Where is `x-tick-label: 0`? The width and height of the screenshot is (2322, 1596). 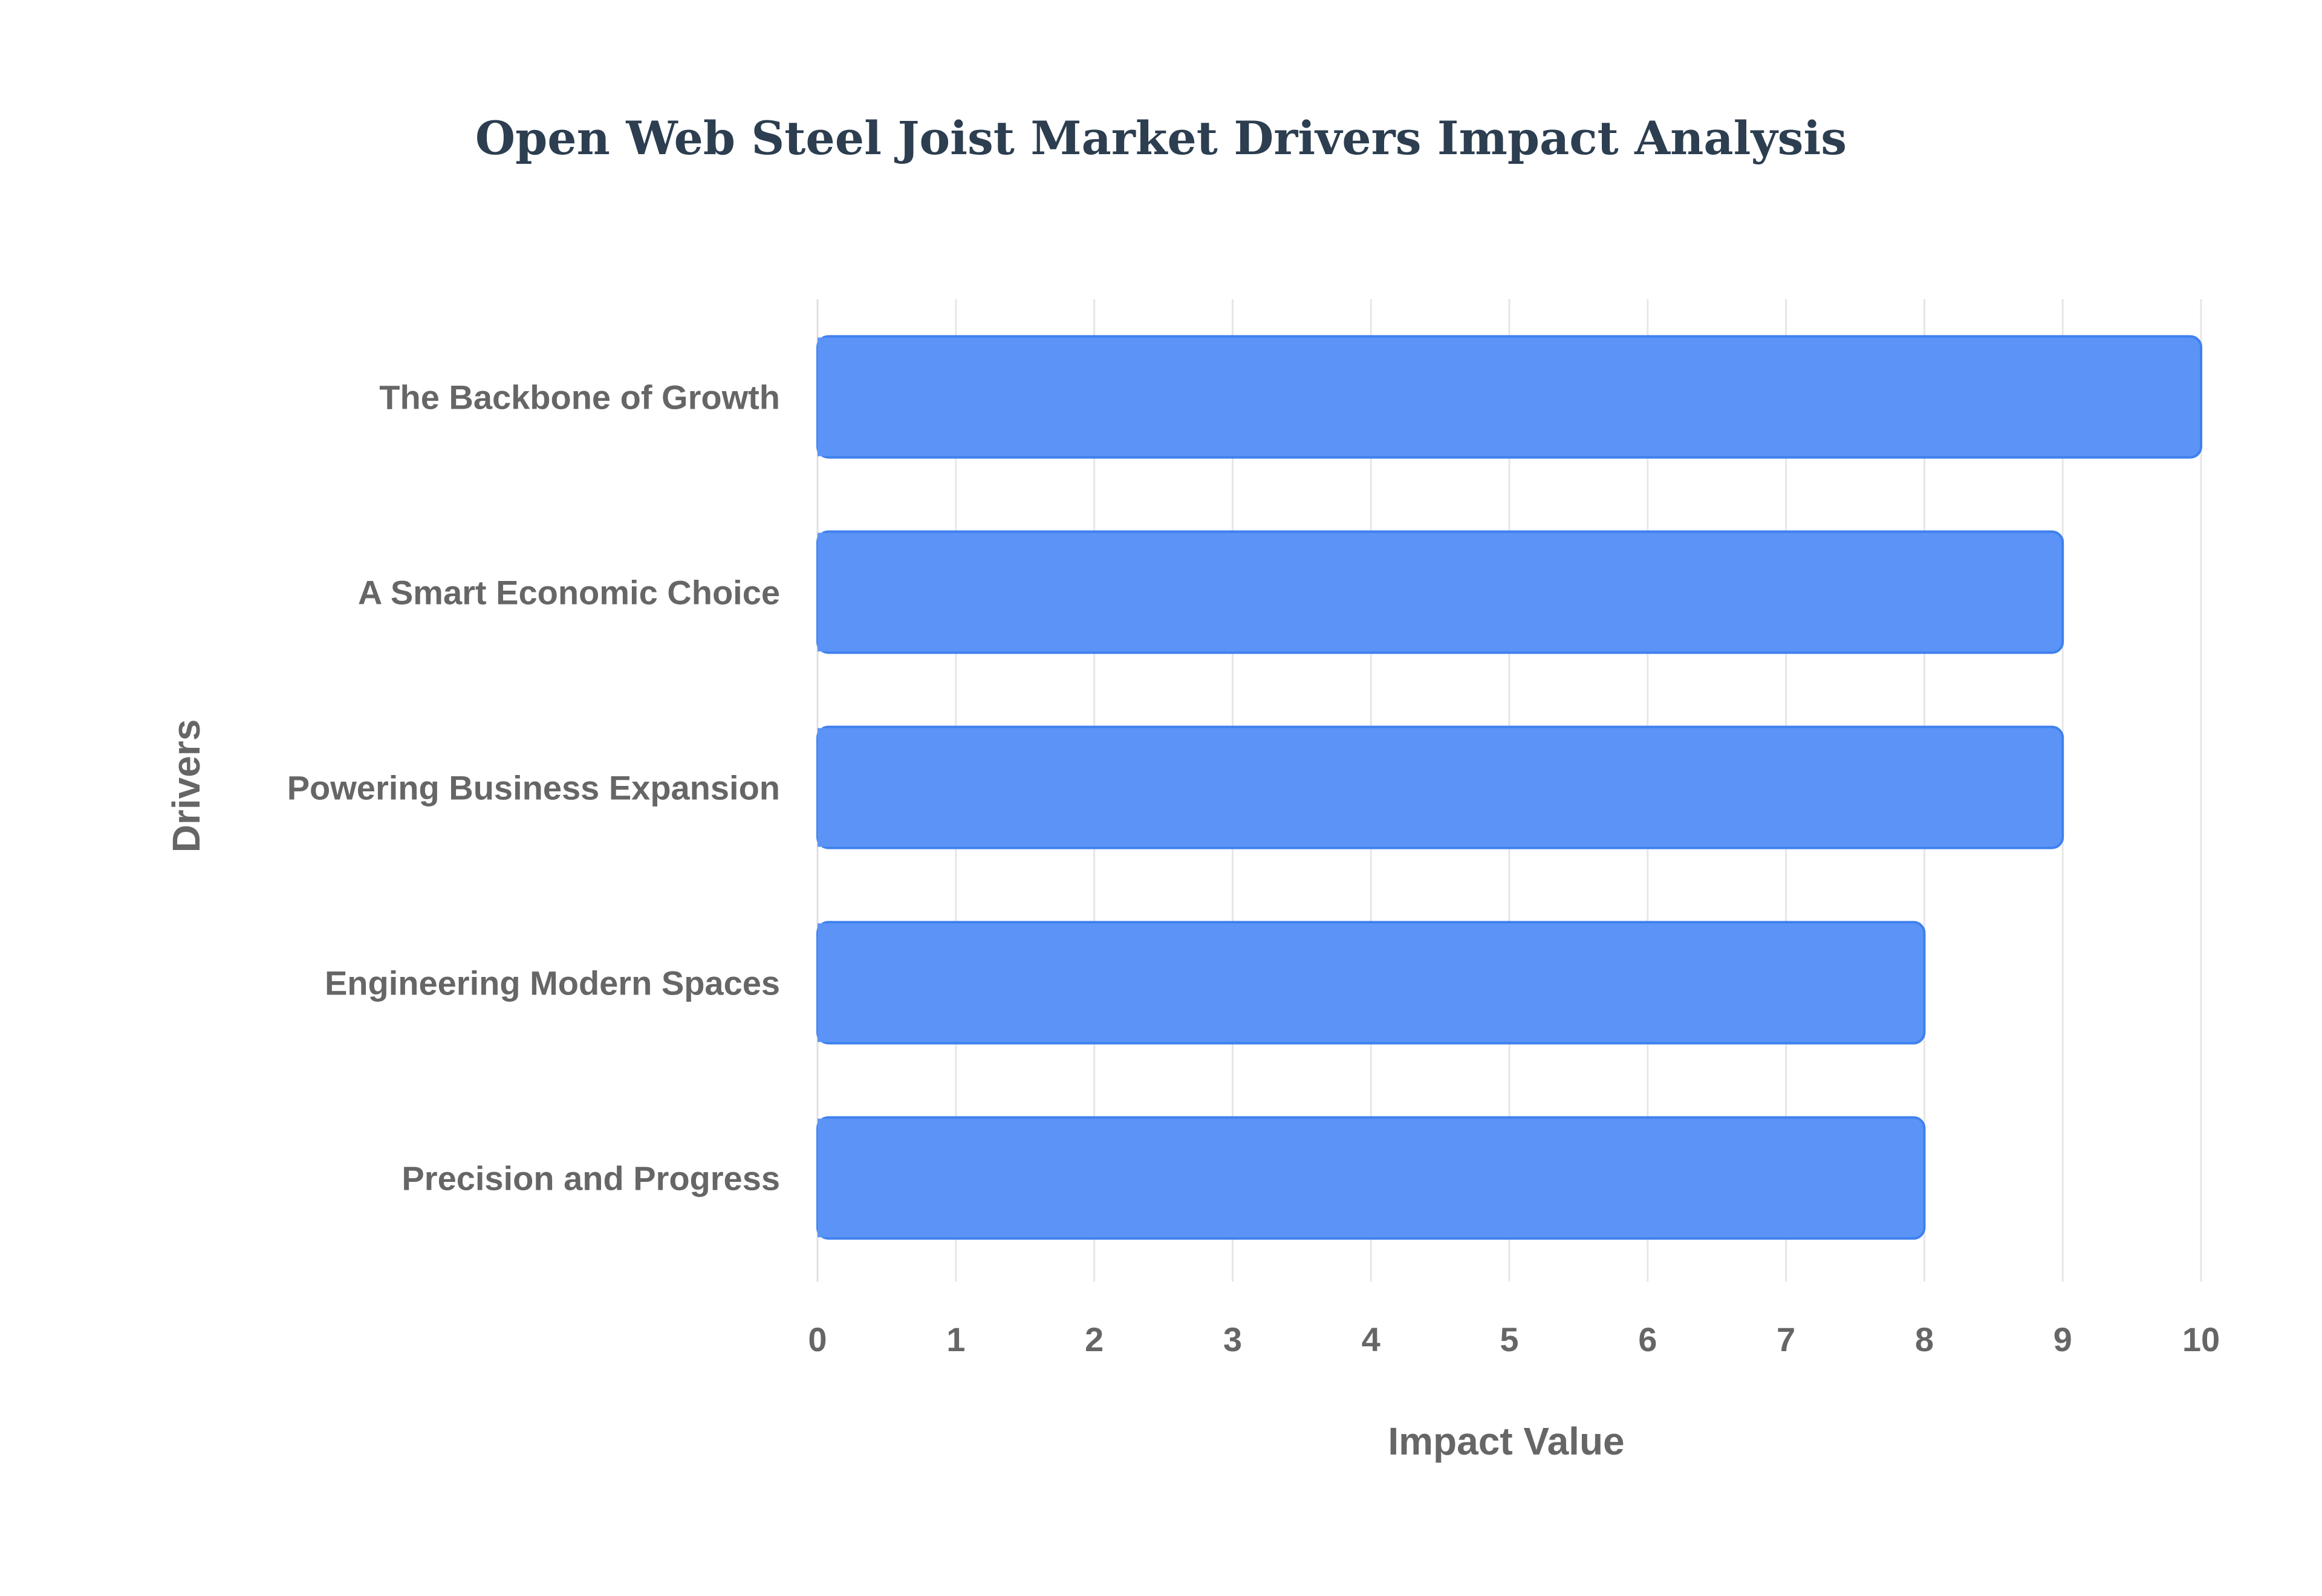 x-tick-label: 0 is located at coordinates (818, 1339).